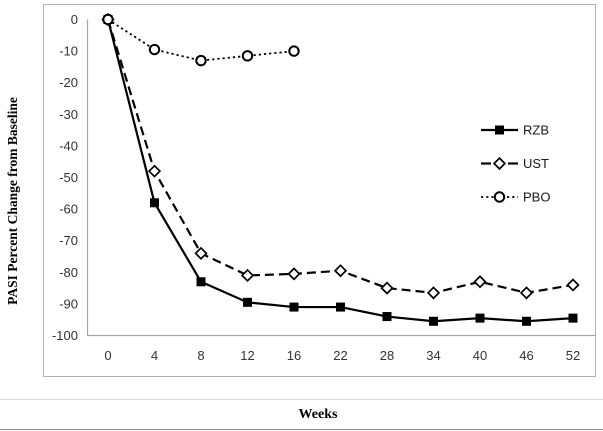 The height and width of the screenshot is (431, 603). Describe the element at coordinates (294, 355) in the screenshot. I see `x-tick-label-16: 16` at that location.